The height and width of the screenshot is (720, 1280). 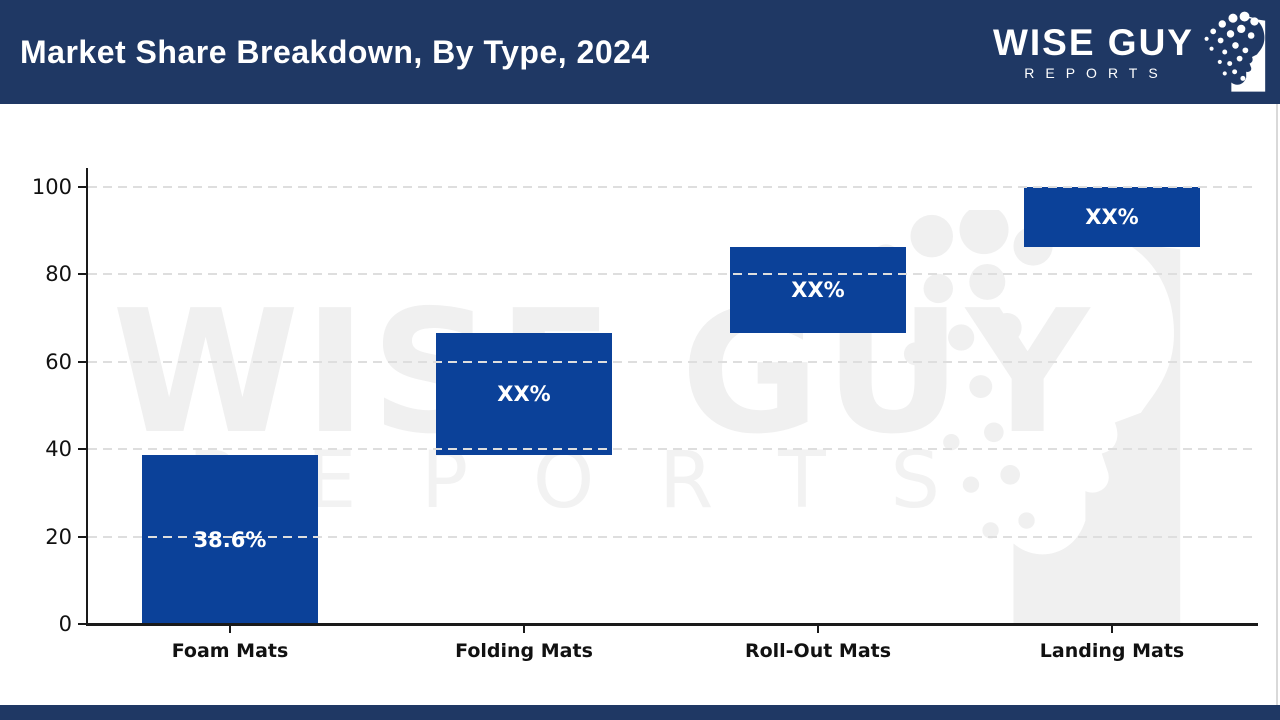 I want to click on x-tick-label-roll-out-mats: Roll-Out Mats, so click(x=818, y=651).